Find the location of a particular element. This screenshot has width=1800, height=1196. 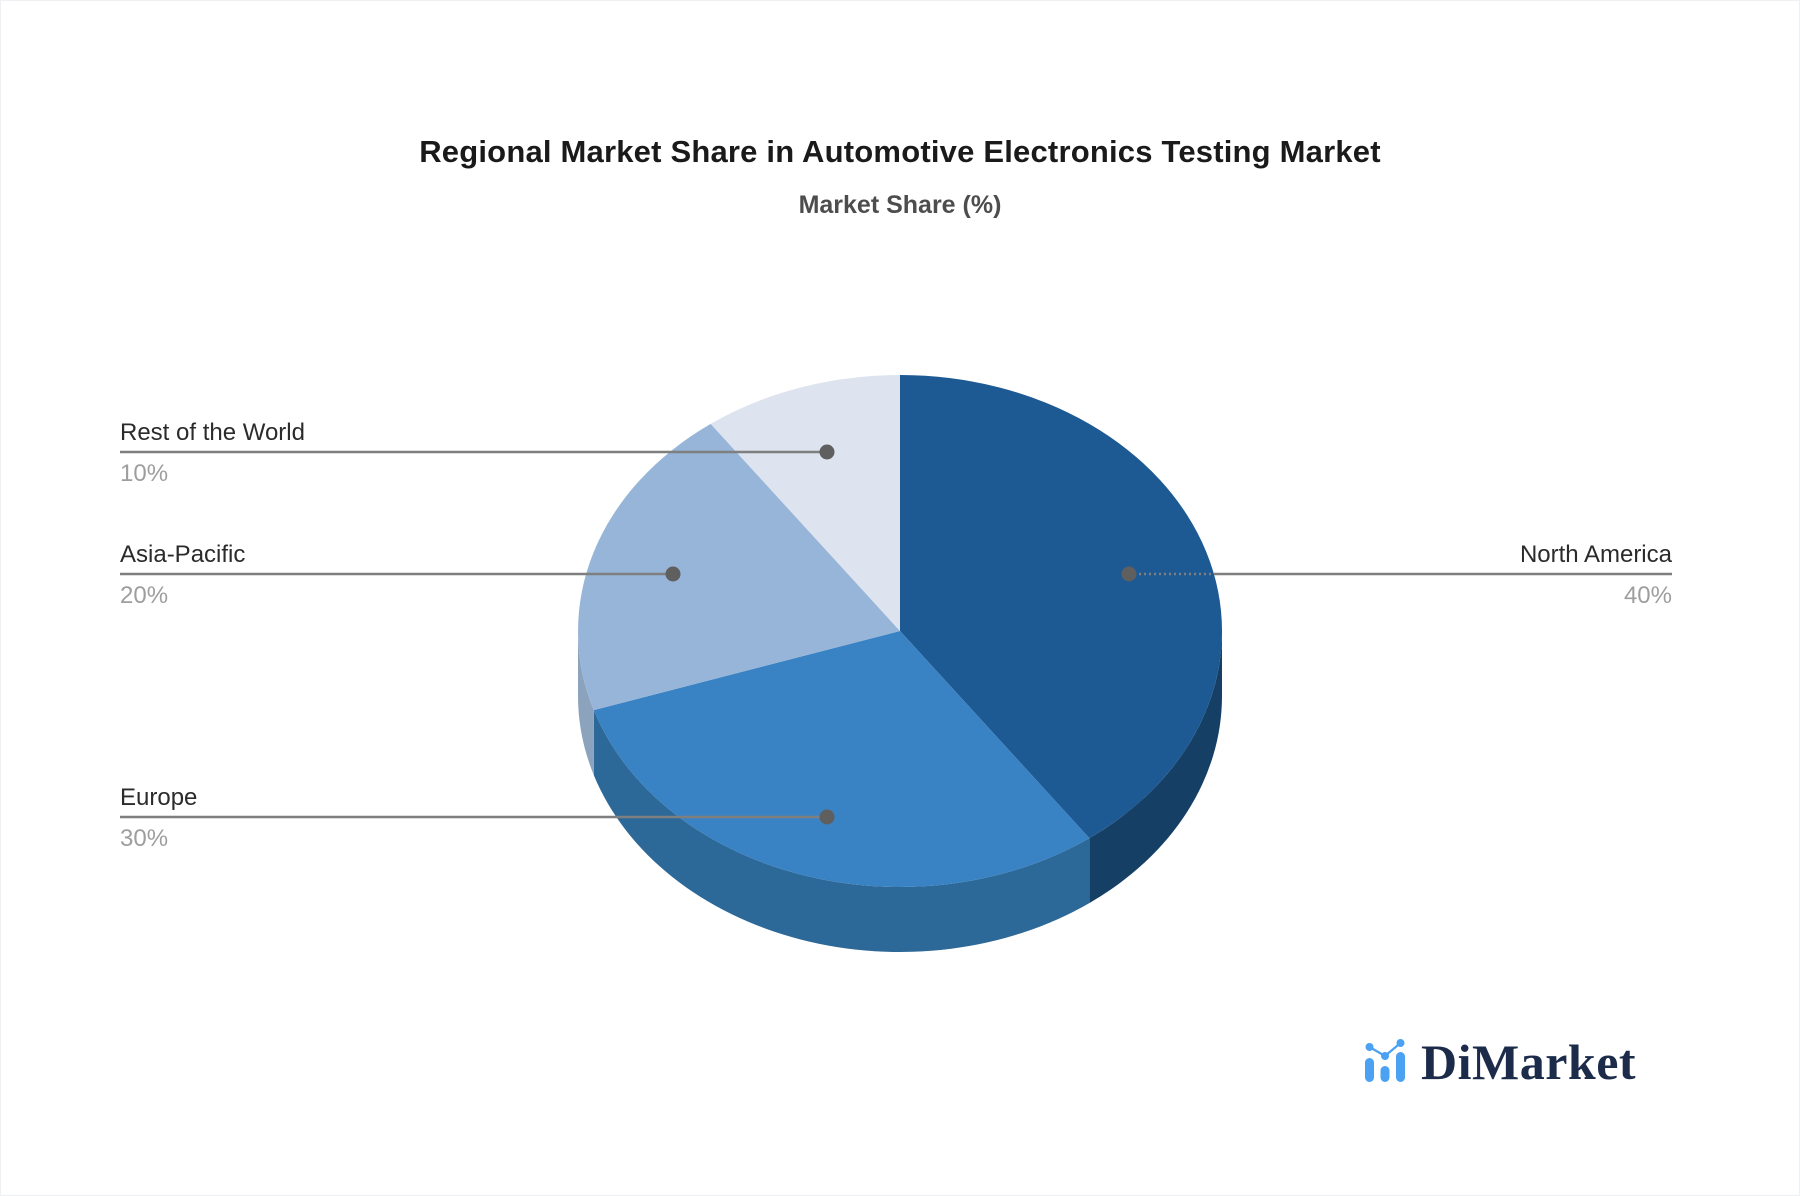

slice-callout-rest-of-the-world: Rest of the World 10% is located at coordinates (212, 453).